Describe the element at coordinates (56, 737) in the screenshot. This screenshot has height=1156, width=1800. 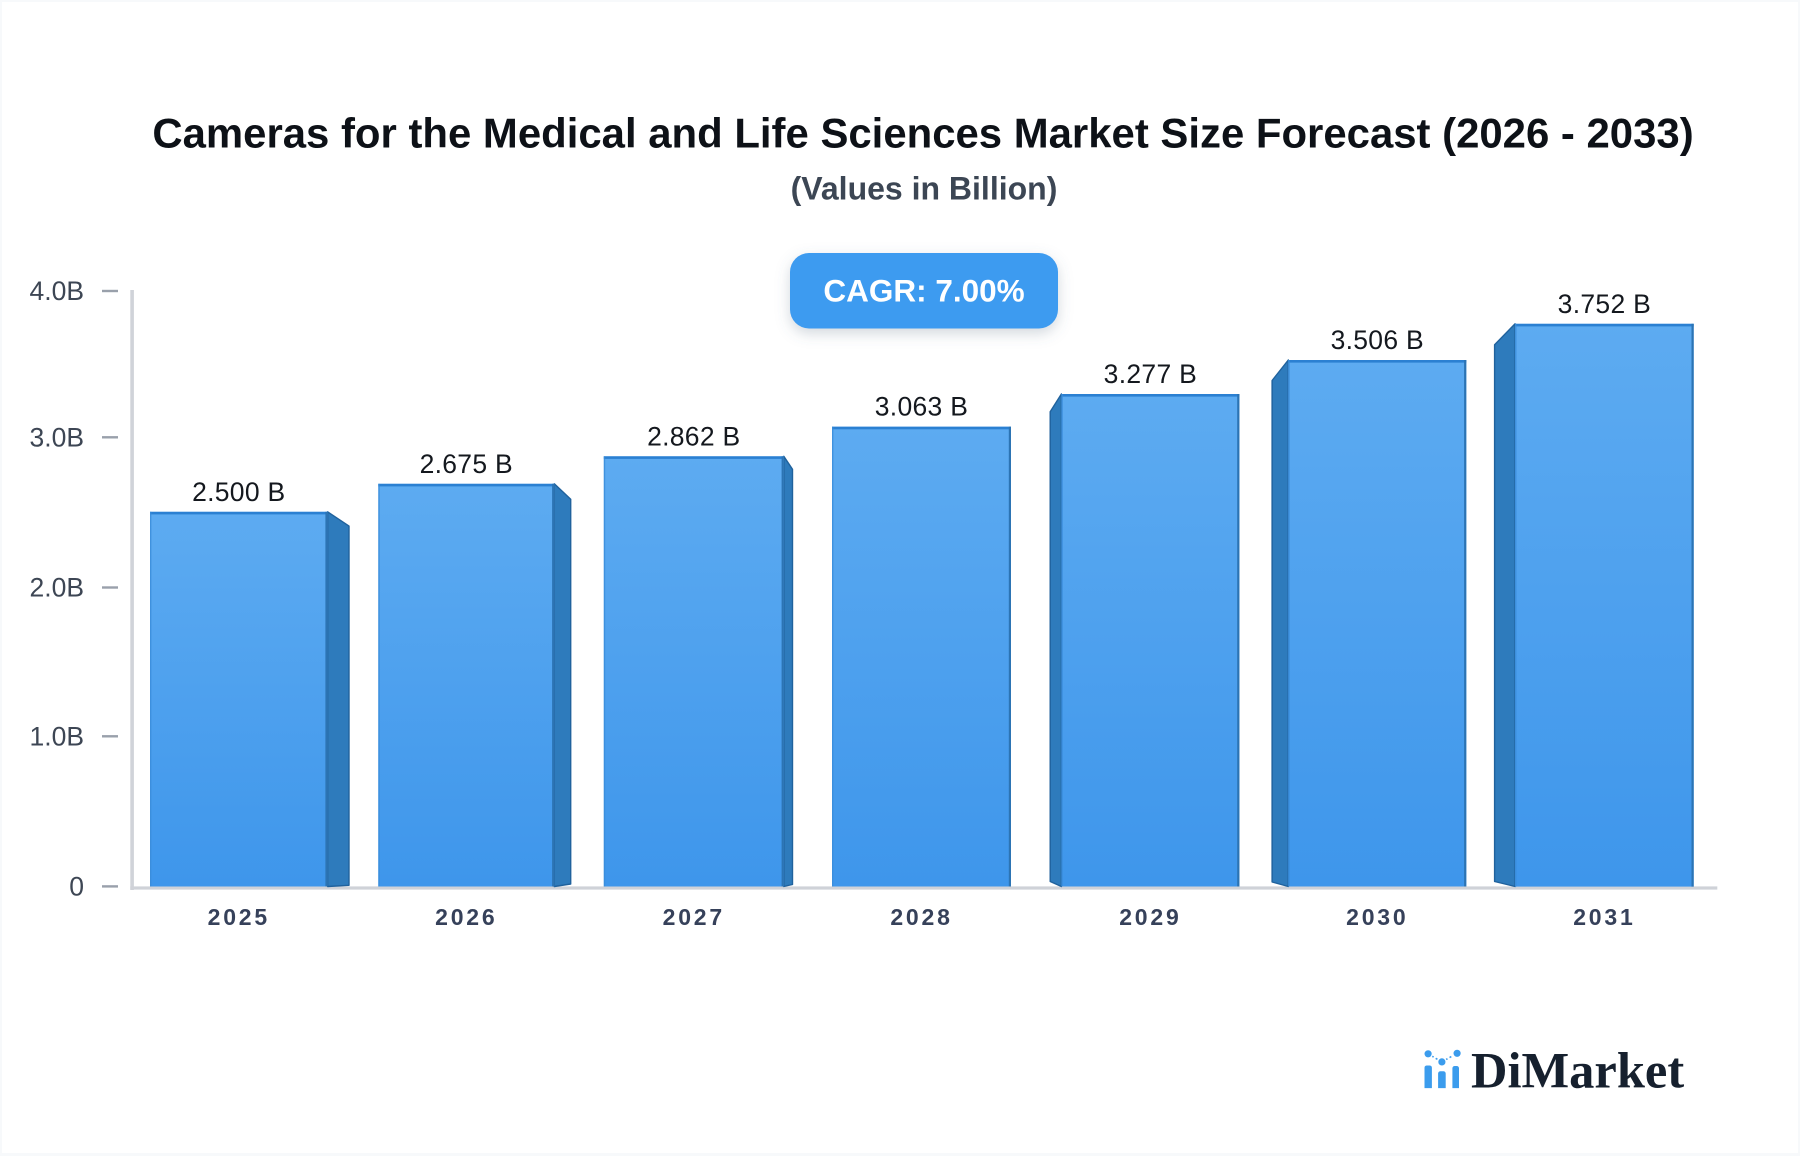
I see `svg-text: 1.0B` at that location.